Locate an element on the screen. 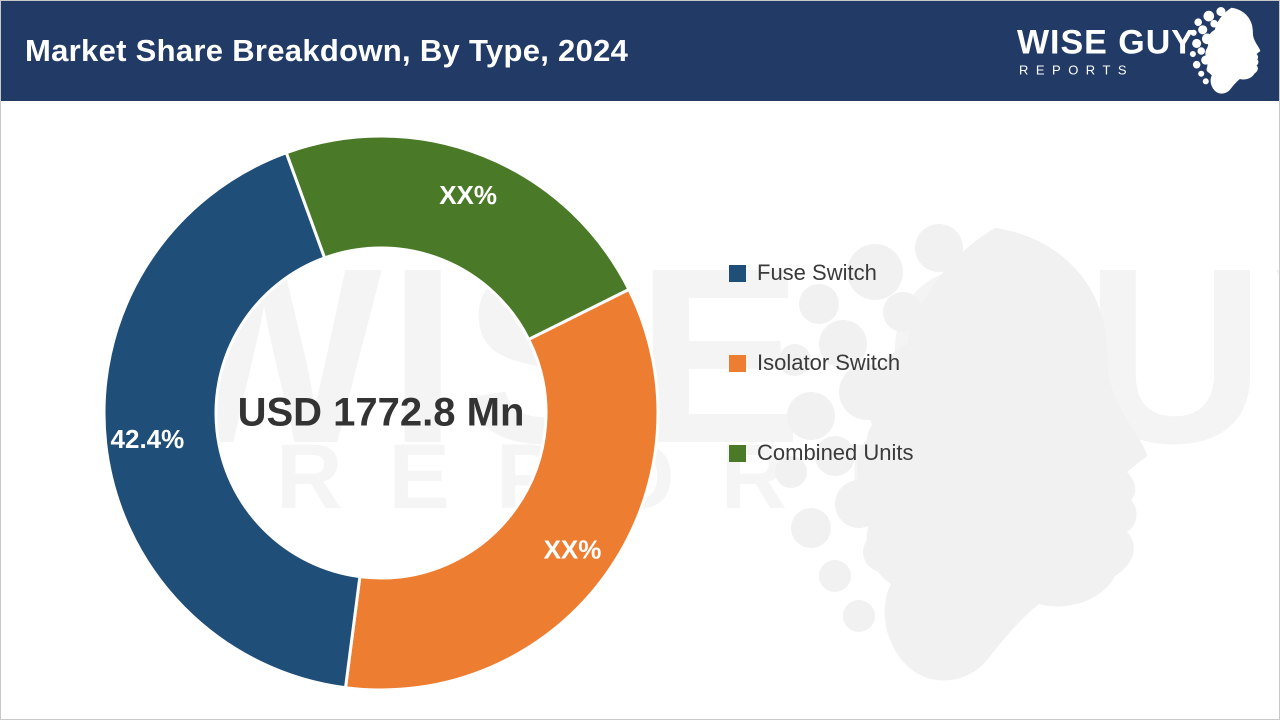 The height and width of the screenshot is (720, 1280). legend-label: Isolator Switch is located at coordinates (829, 362).